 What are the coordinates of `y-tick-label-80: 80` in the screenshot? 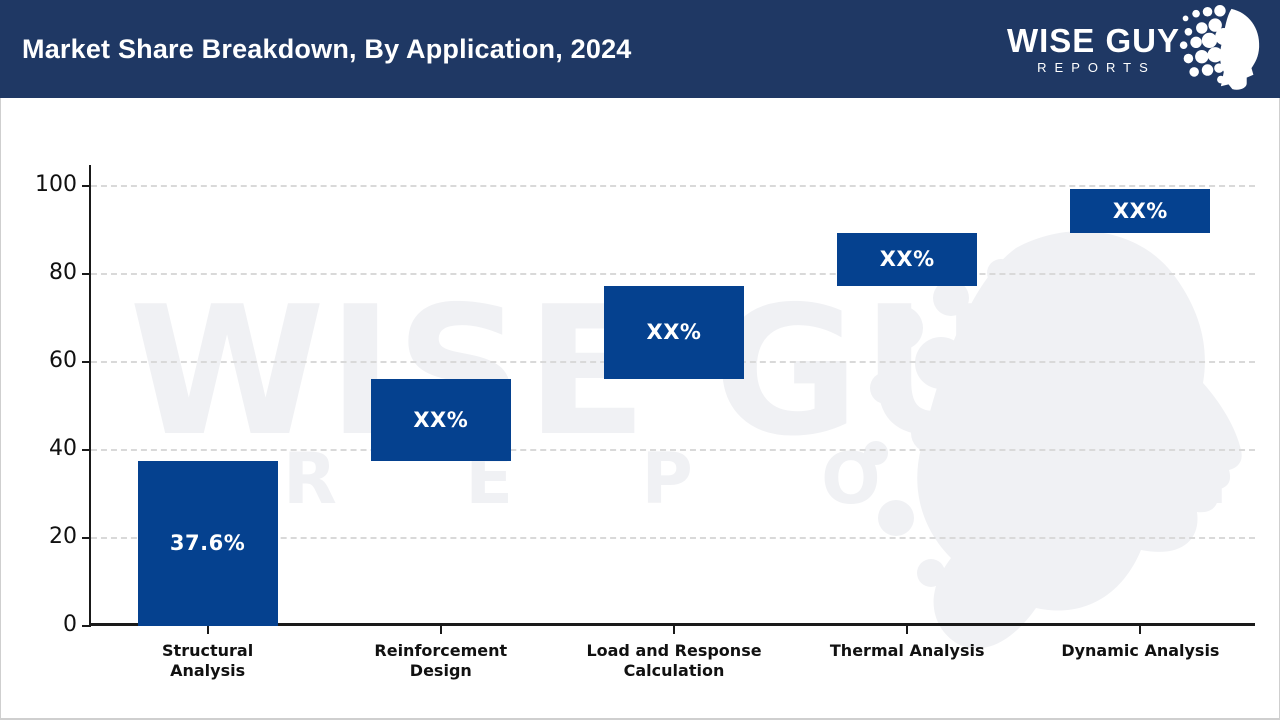 It's located at (63, 273).